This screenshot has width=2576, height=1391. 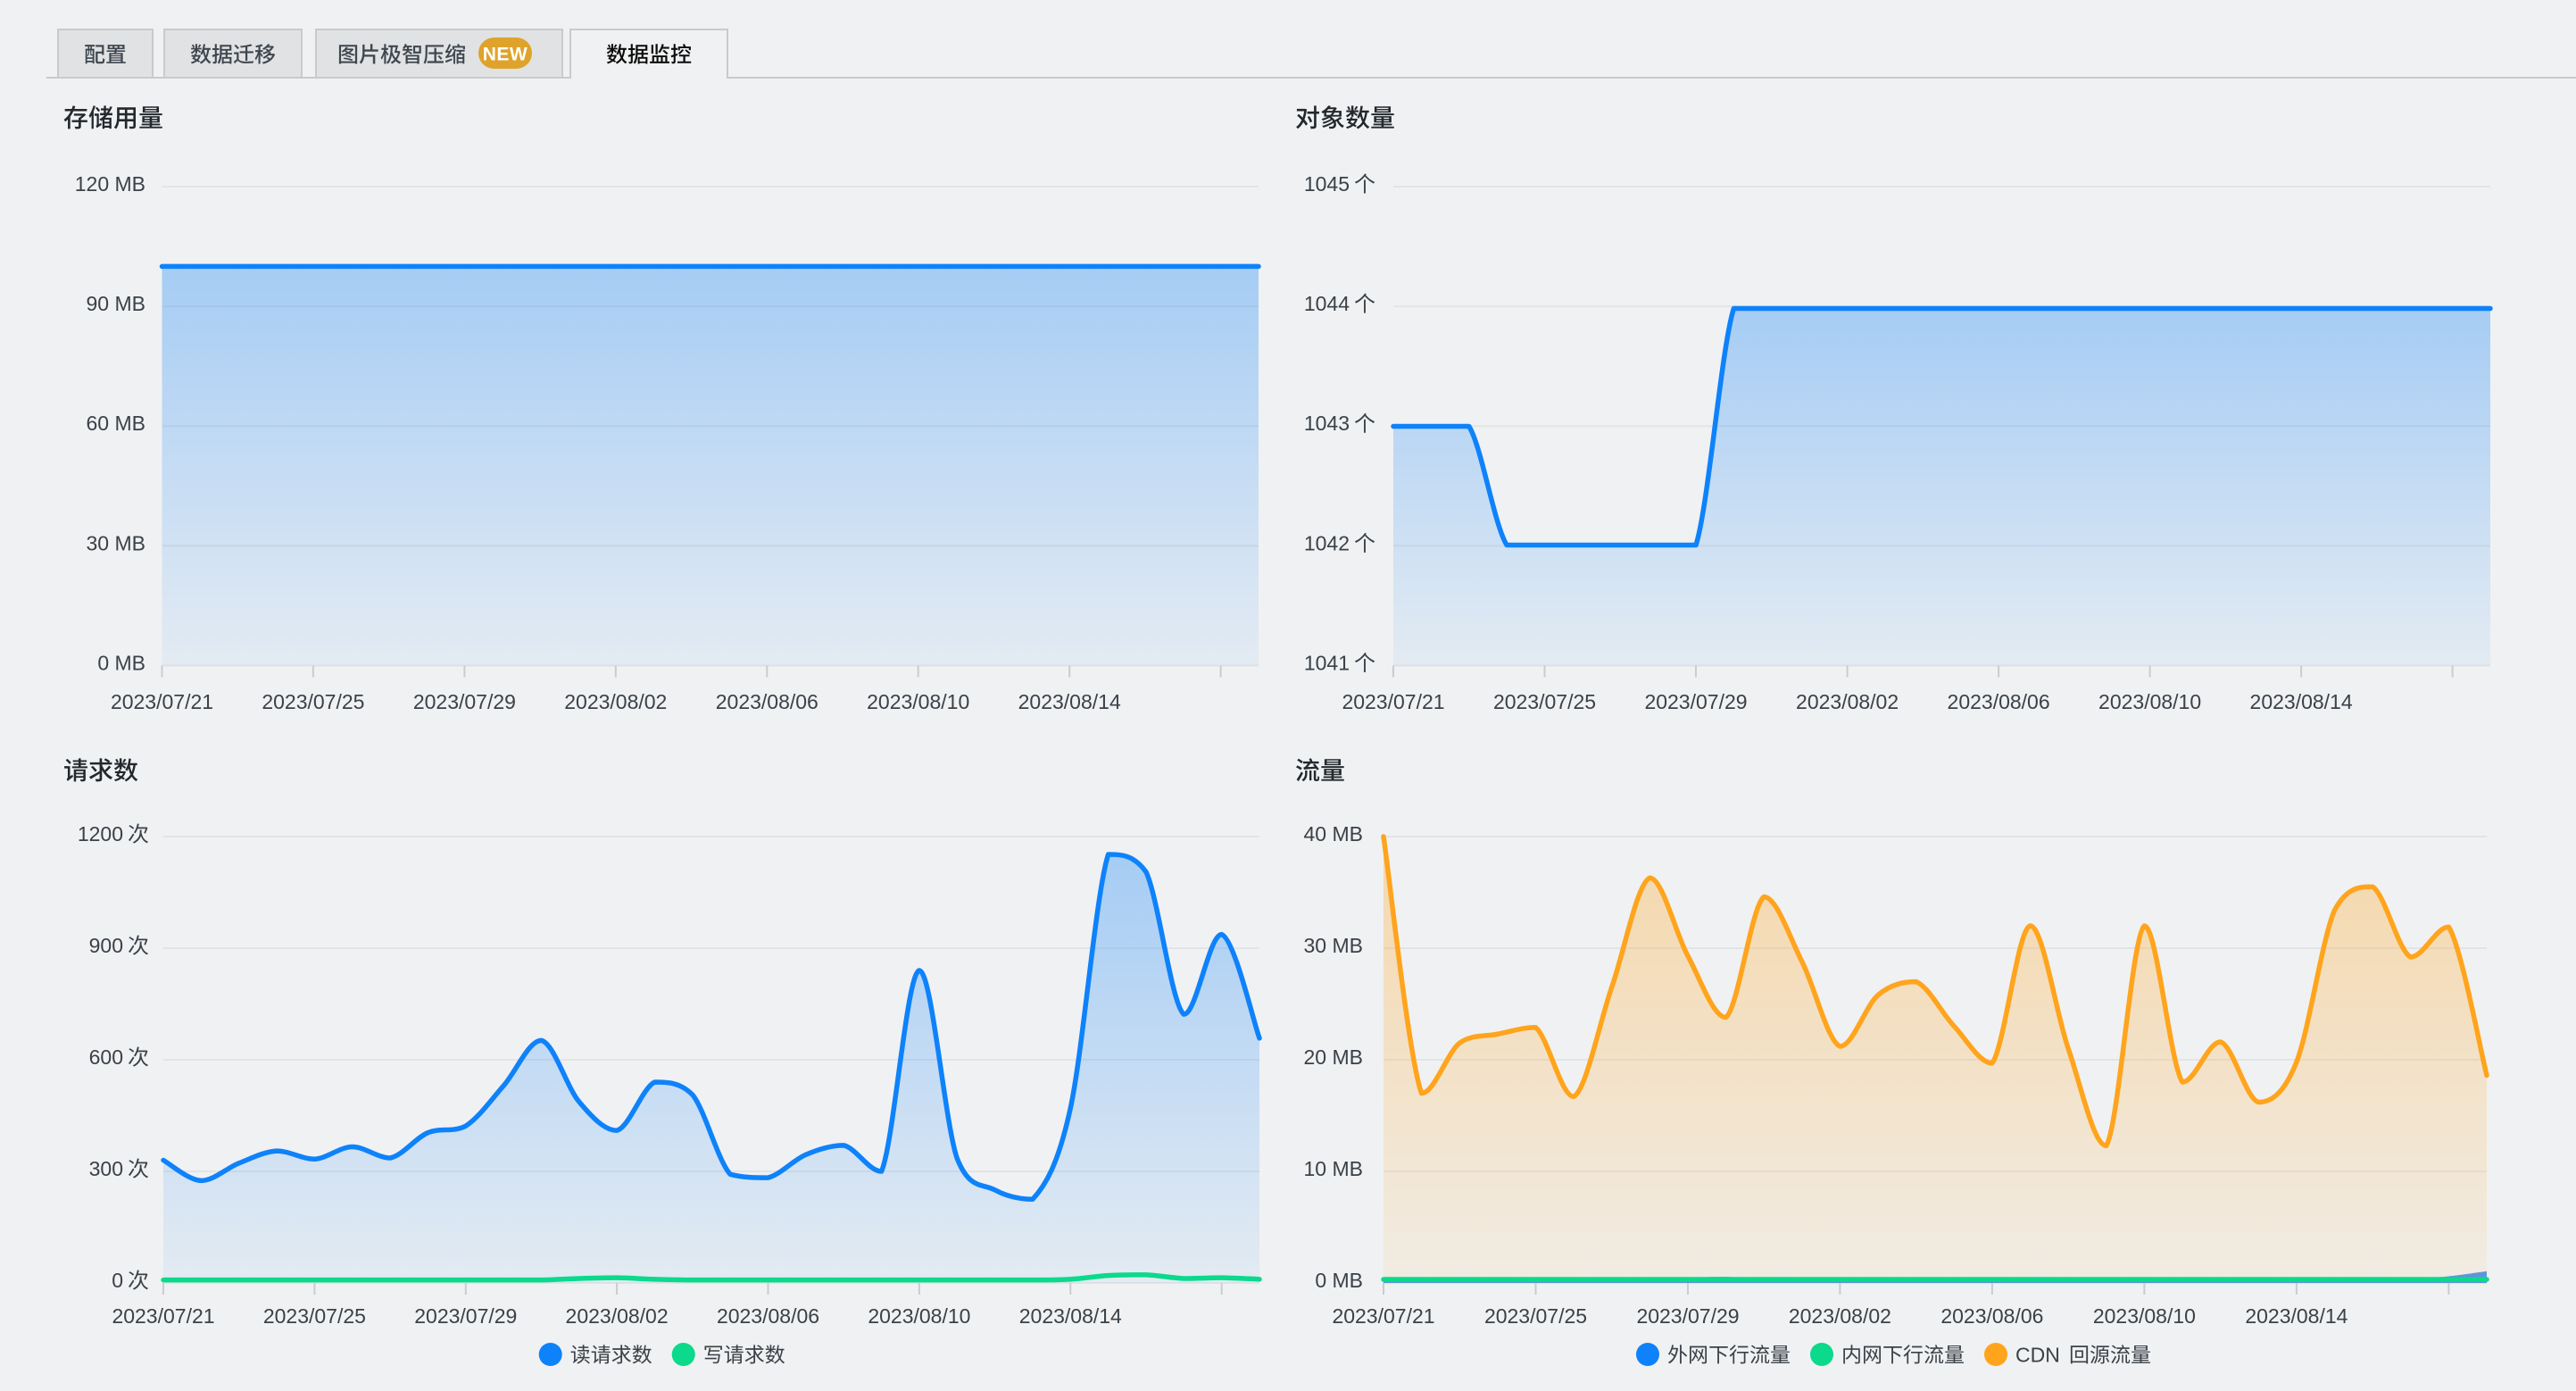 I want to click on svg-text: 900, so click(x=106, y=945).